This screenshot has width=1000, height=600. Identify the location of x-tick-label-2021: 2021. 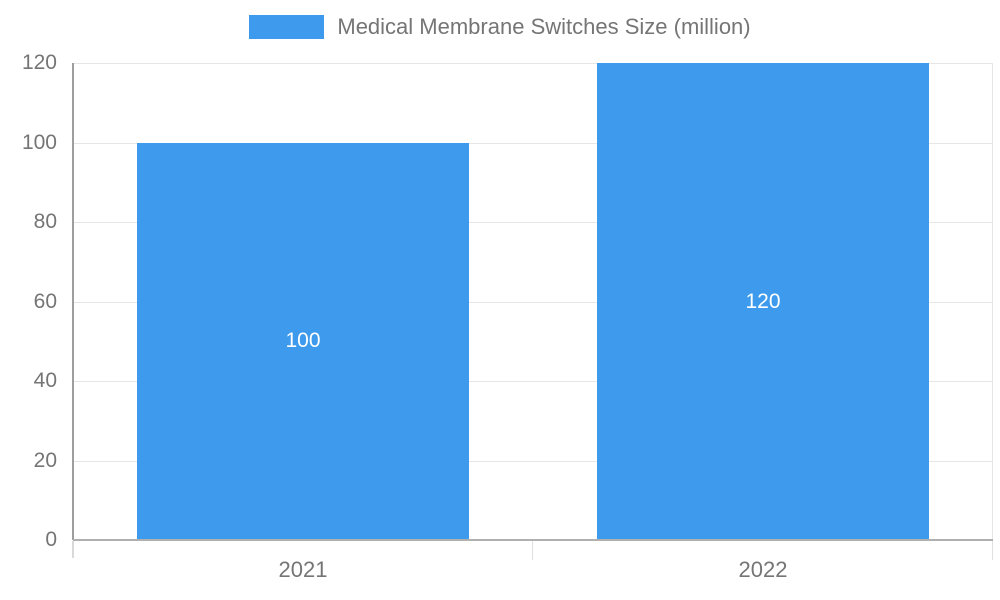
(303, 569).